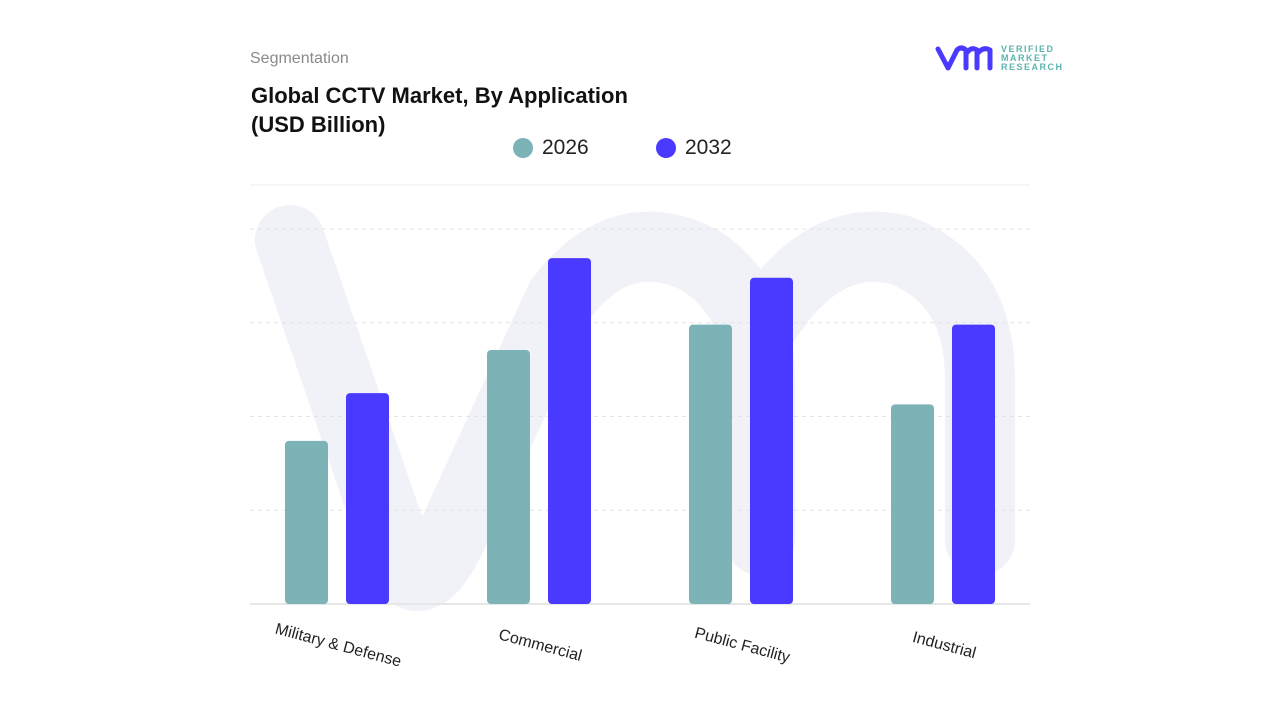  Describe the element at coordinates (771, 440) in the screenshot. I see `bar-2032-public-facility` at that location.